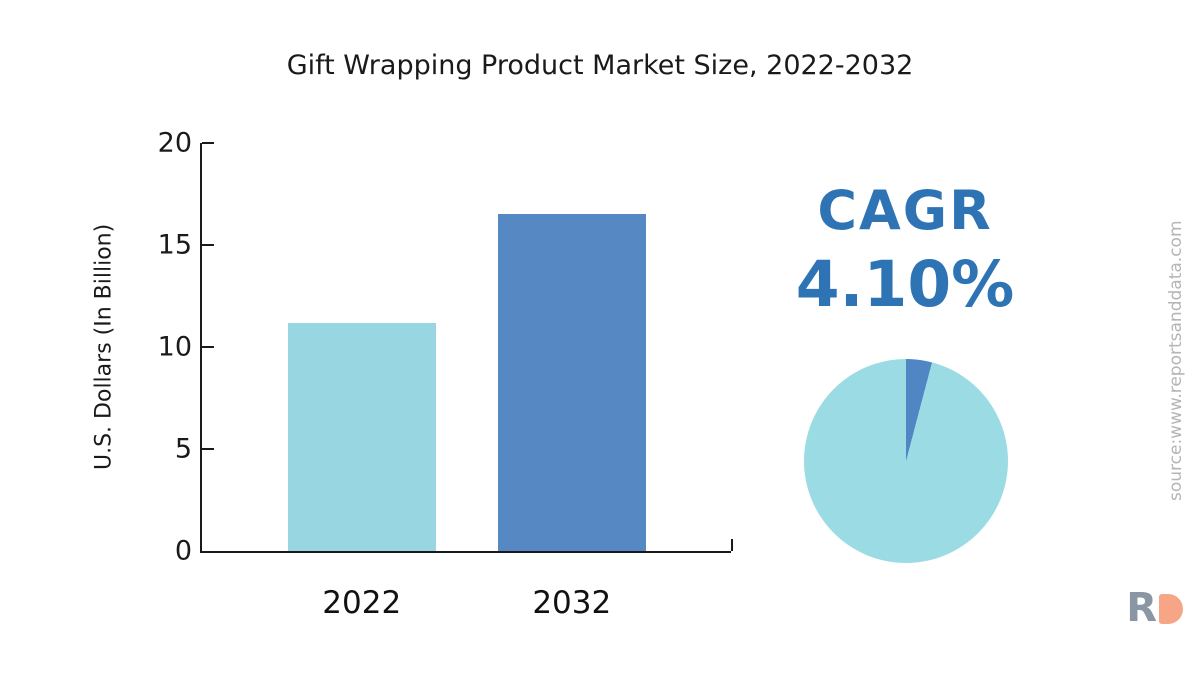 The image size is (1200, 674). What do you see at coordinates (183, 449) in the screenshot?
I see `y-tick-label: 5` at bounding box center [183, 449].